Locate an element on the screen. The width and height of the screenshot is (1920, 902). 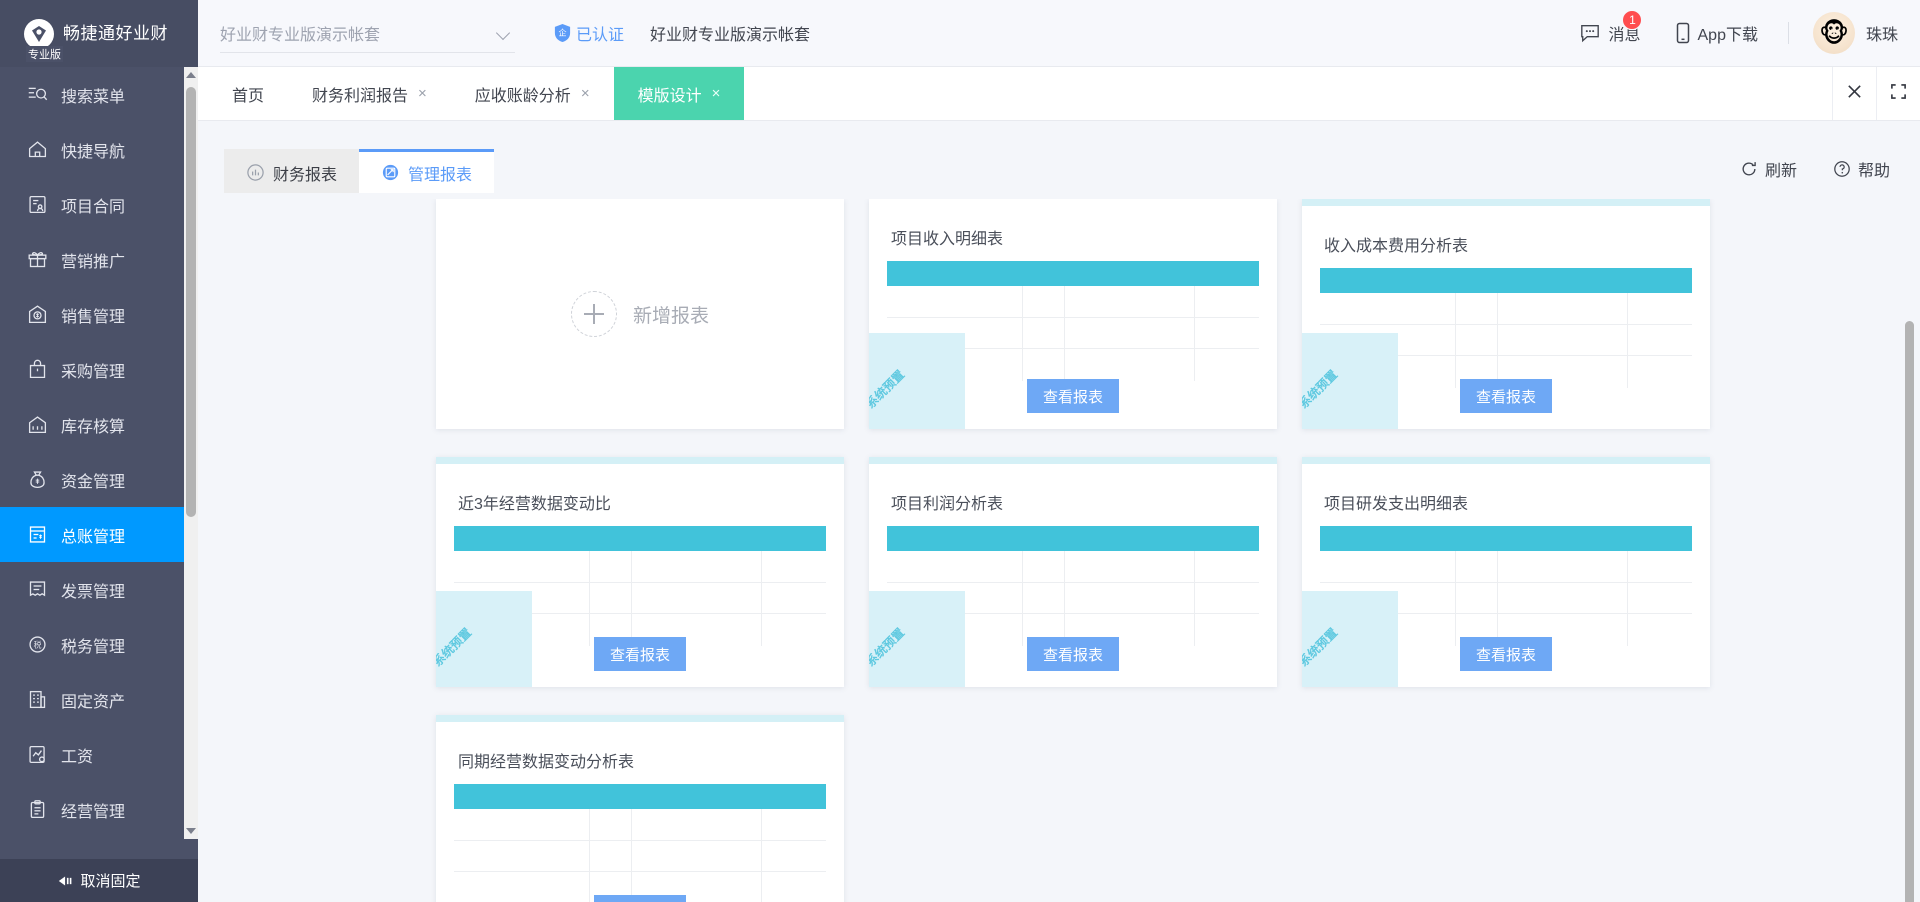
sidebar-scrollbar-thumb is located at coordinates (191, 302).